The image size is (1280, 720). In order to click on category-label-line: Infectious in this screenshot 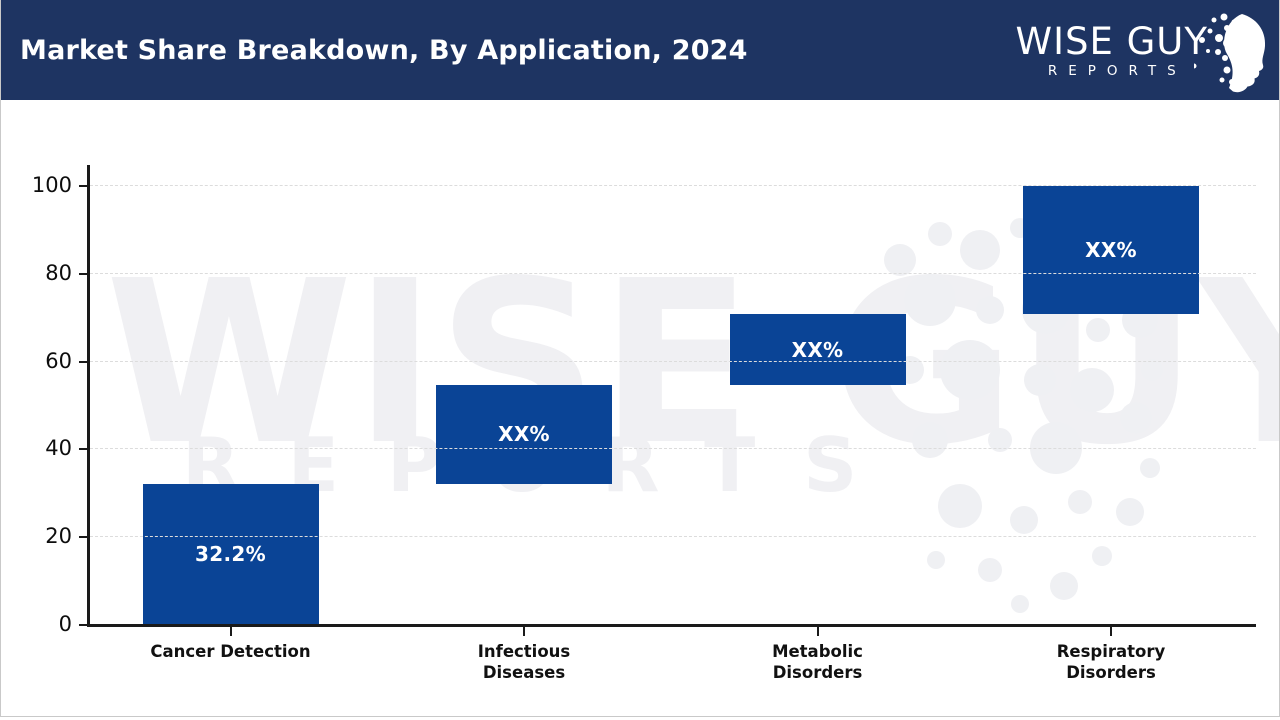, I will do `click(524, 651)`.